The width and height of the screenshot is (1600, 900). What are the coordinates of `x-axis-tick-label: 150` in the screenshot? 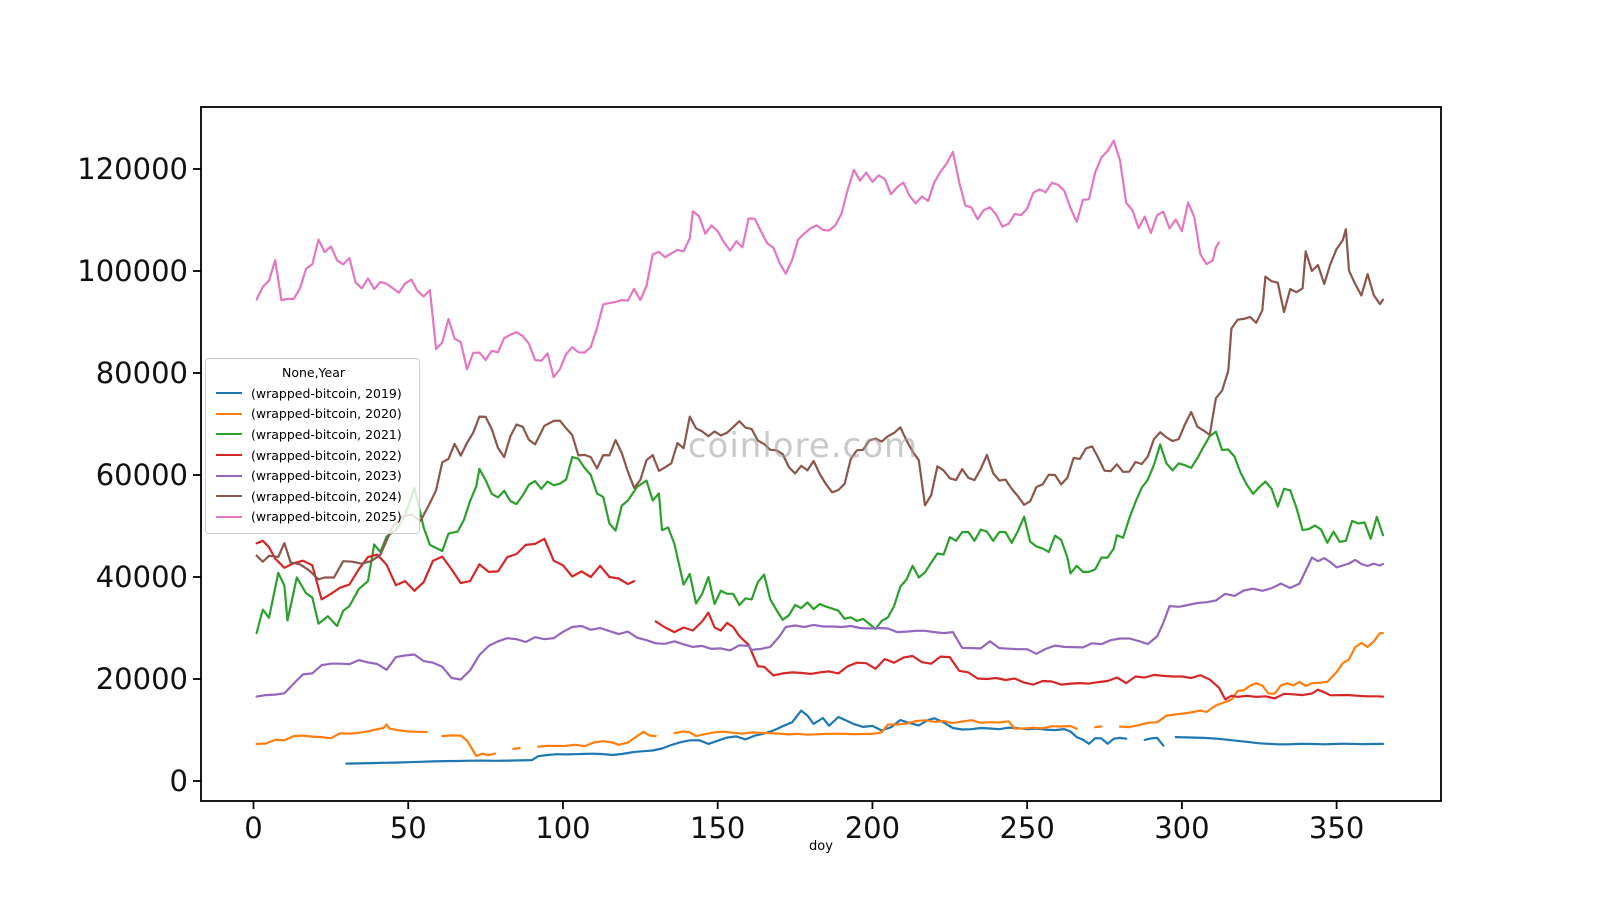 It's located at (717, 828).